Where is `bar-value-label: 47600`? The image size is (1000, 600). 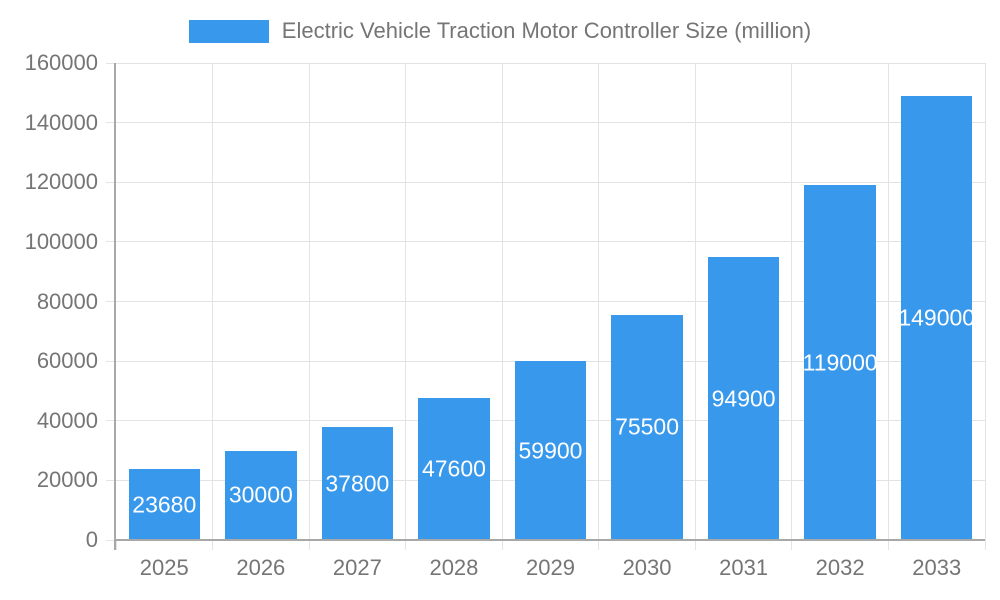
bar-value-label: 47600 is located at coordinates (453, 468).